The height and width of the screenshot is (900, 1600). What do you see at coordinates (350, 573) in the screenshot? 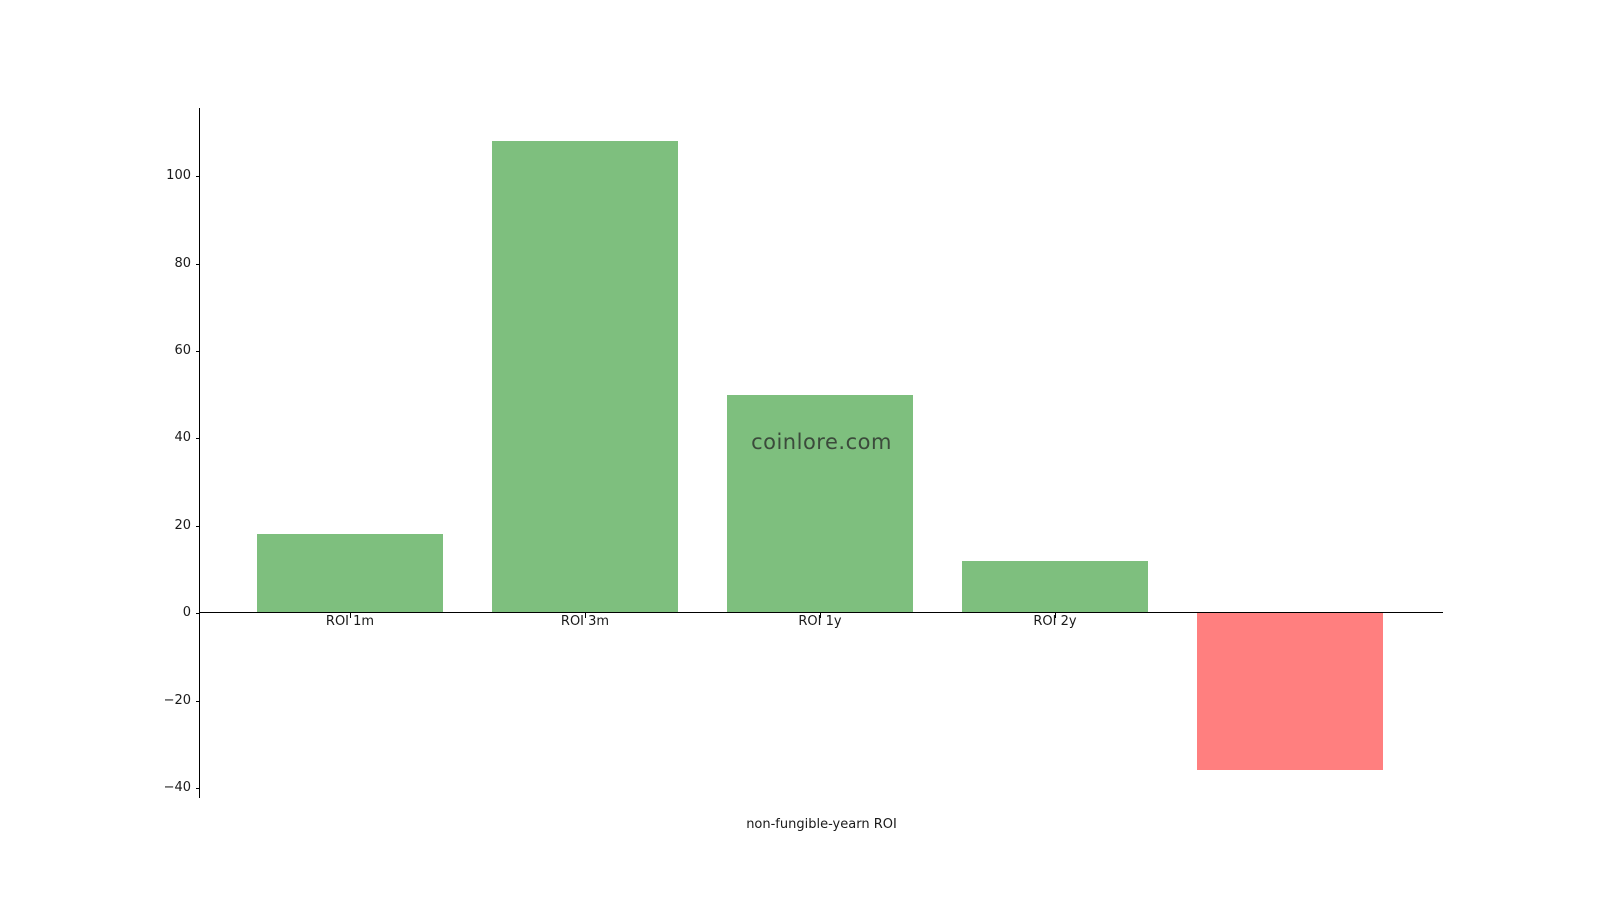
I see `bar-roi-1m` at bounding box center [350, 573].